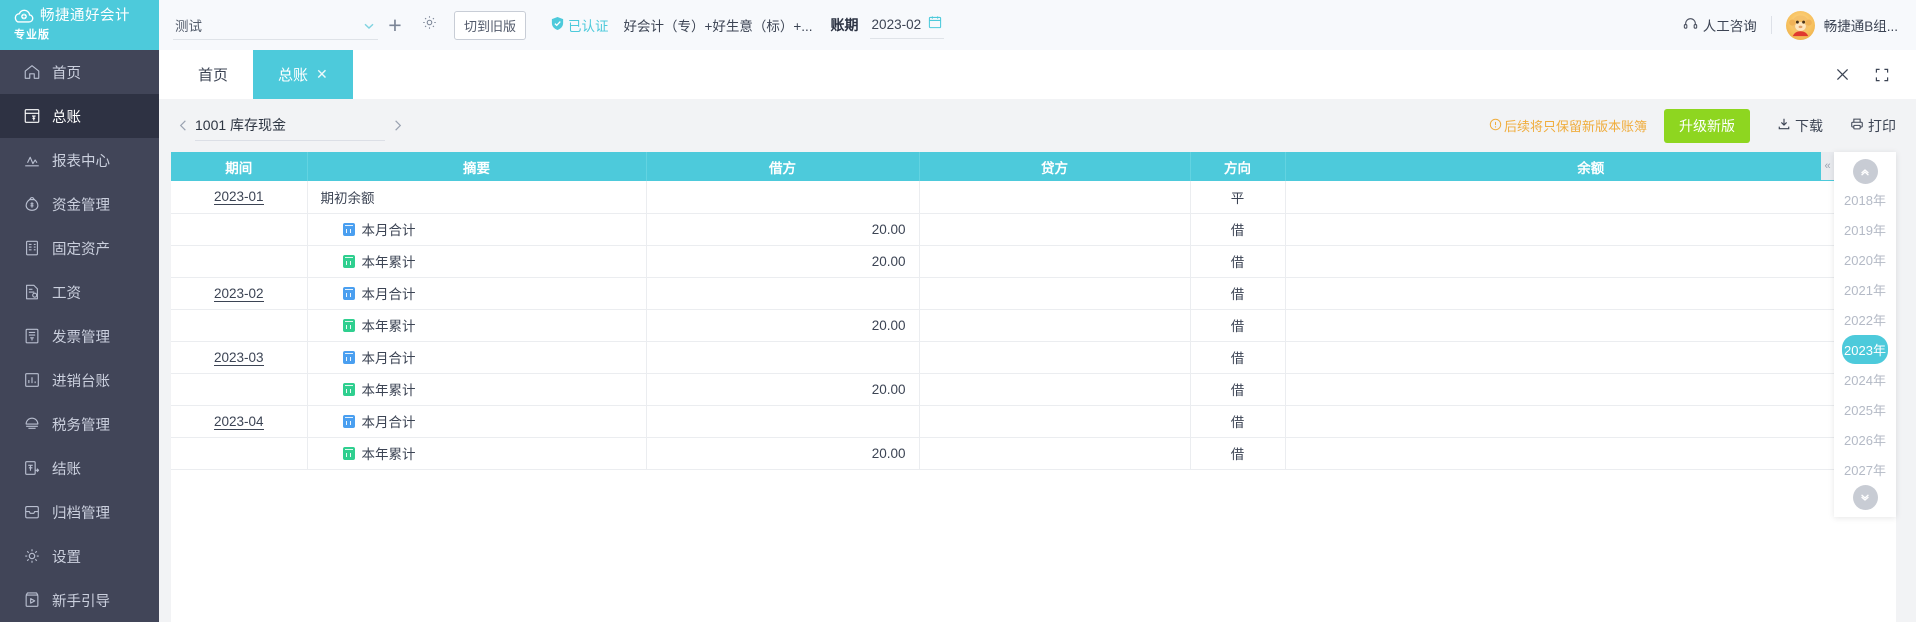 Image resolution: width=1916 pixels, height=622 pixels. Describe the element at coordinates (213, 74) in the screenshot. I see `tab-home: 首页` at that location.